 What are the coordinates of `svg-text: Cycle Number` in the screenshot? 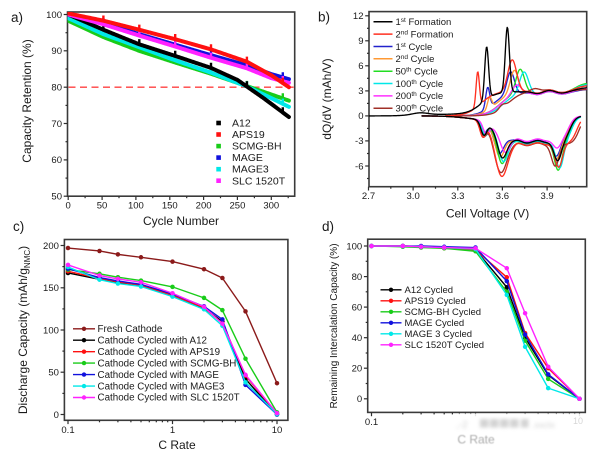 It's located at (181, 221).